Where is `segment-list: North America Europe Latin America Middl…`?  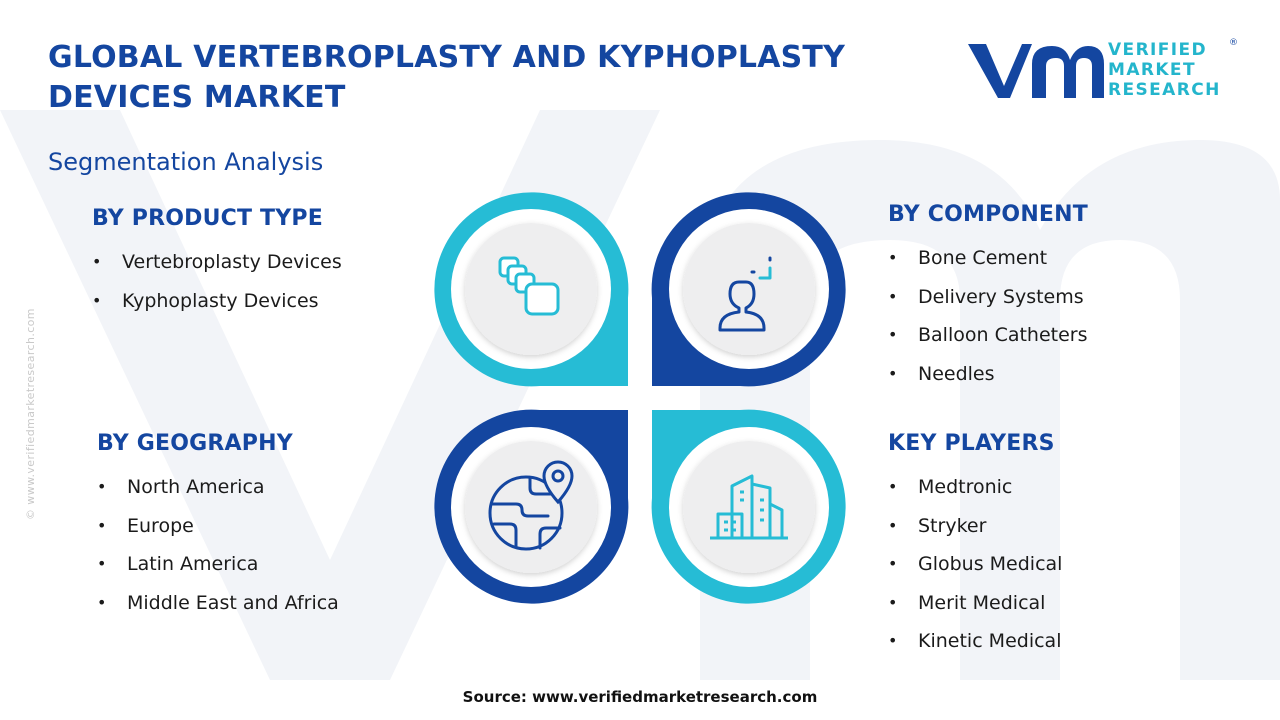
segment-list: North America Europe Latin America Middl… is located at coordinates (218, 545).